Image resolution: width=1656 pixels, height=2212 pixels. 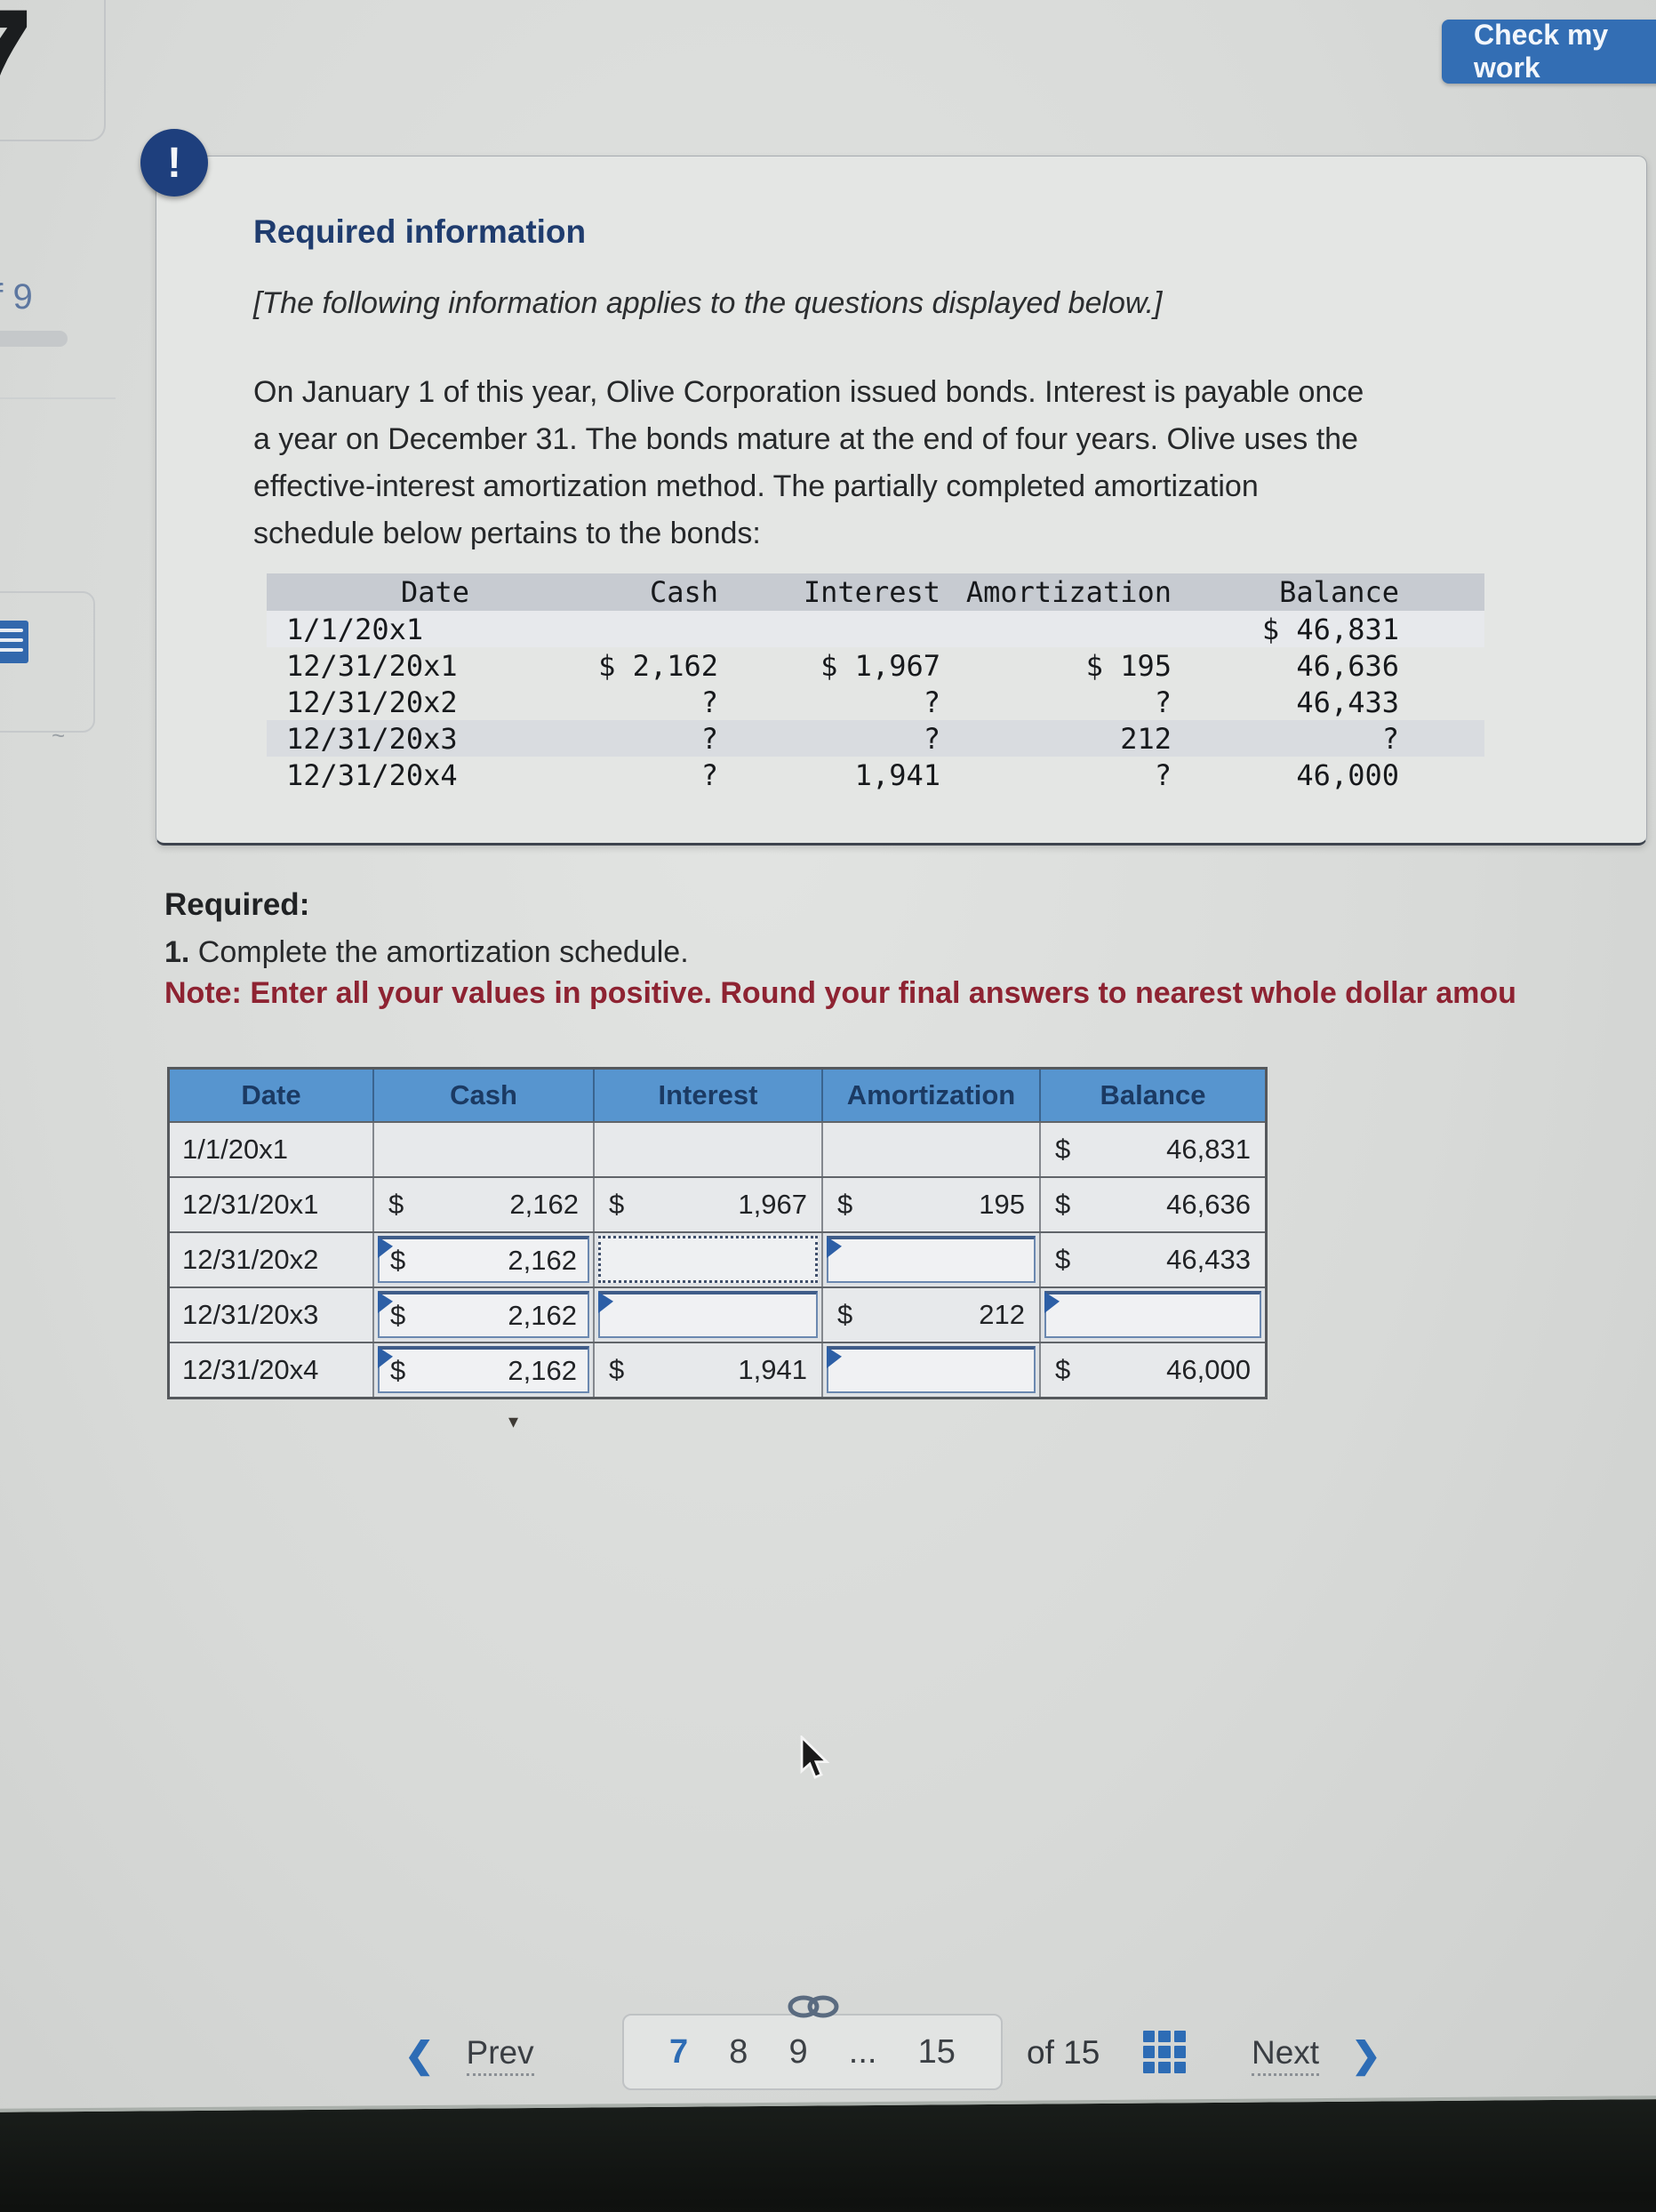 What do you see at coordinates (1549, 51) in the screenshot?
I see `check-my-work-button: Check my work` at bounding box center [1549, 51].